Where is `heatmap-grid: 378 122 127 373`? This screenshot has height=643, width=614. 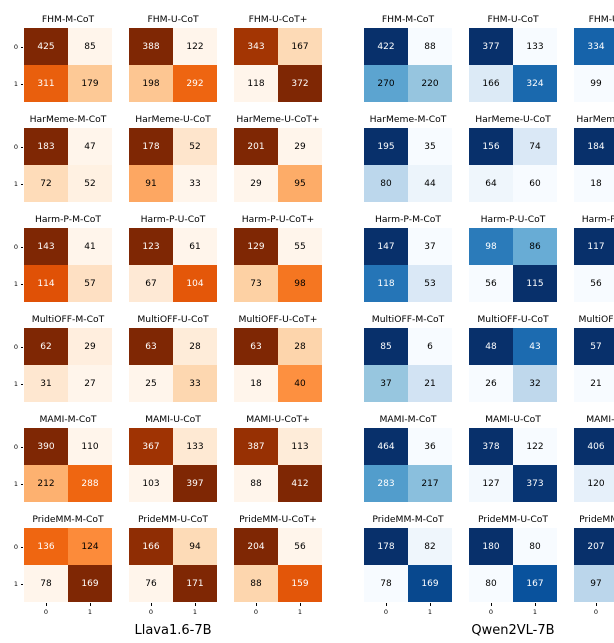
heatmap-grid: 378 122 127 373 is located at coordinates (513, 465).